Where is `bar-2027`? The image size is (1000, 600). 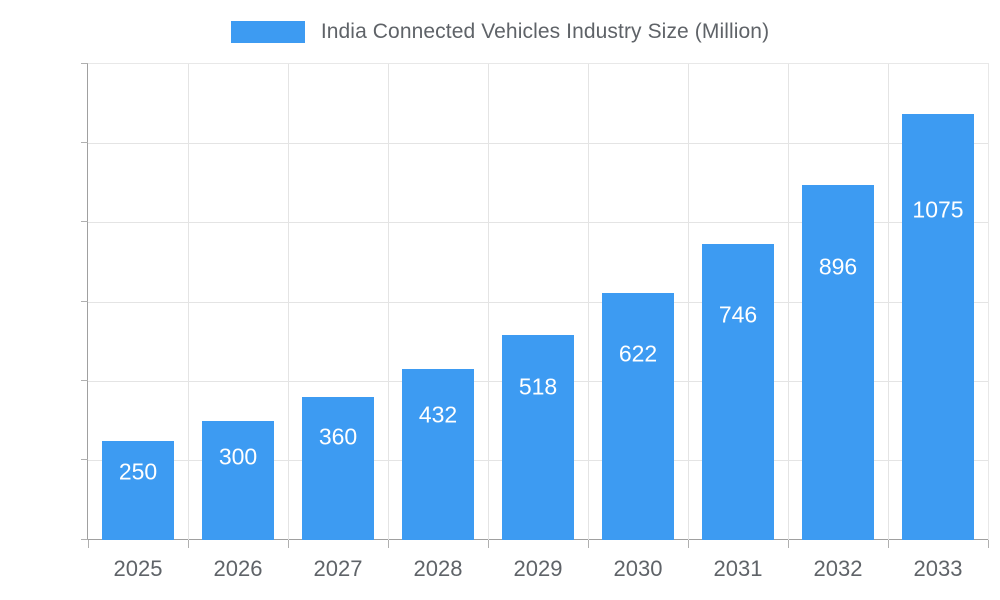 bar-2027 is located at coordinates (338, 468).